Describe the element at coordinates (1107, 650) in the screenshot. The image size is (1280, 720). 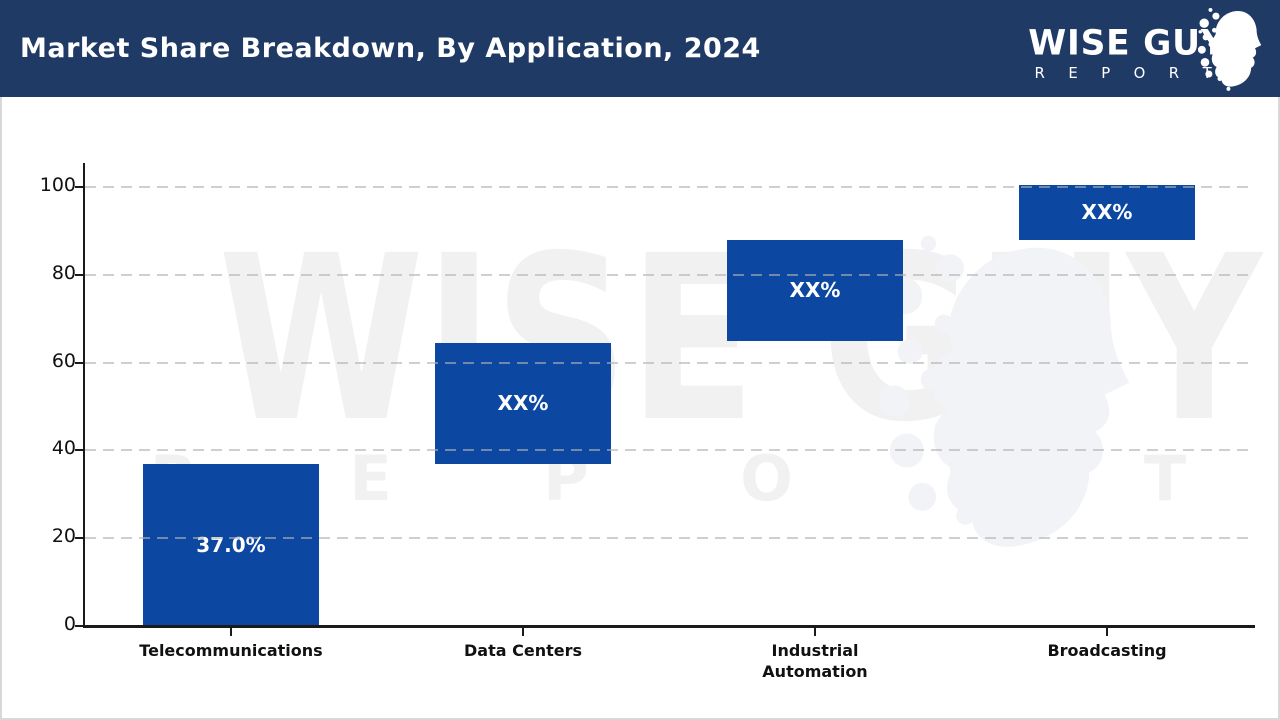
I see `x-axis-label-broadcasting: Broadcasting` at that location.